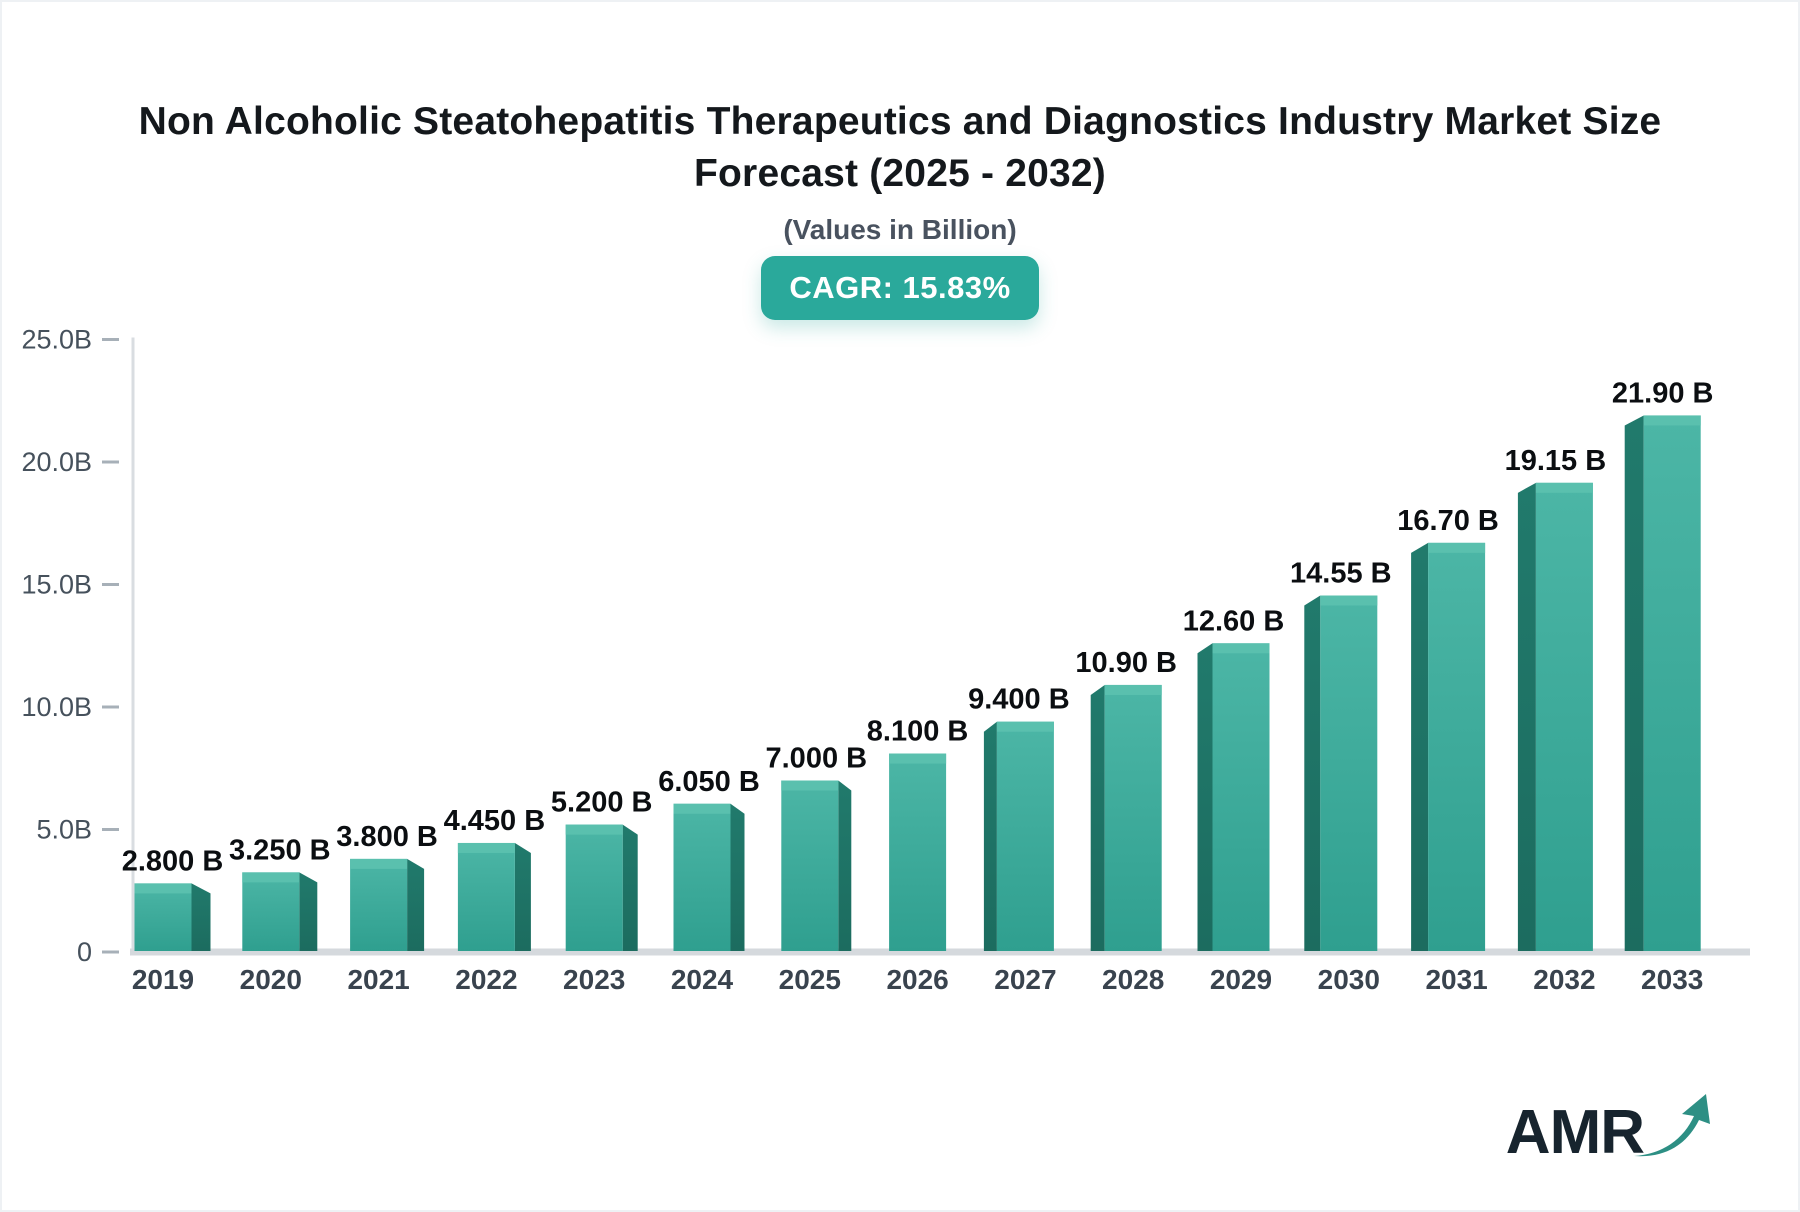  What do you see at coordinates (84, 952) in the screenshot?
I see `y-axis-label: 0` at bounding box center [84, 952].